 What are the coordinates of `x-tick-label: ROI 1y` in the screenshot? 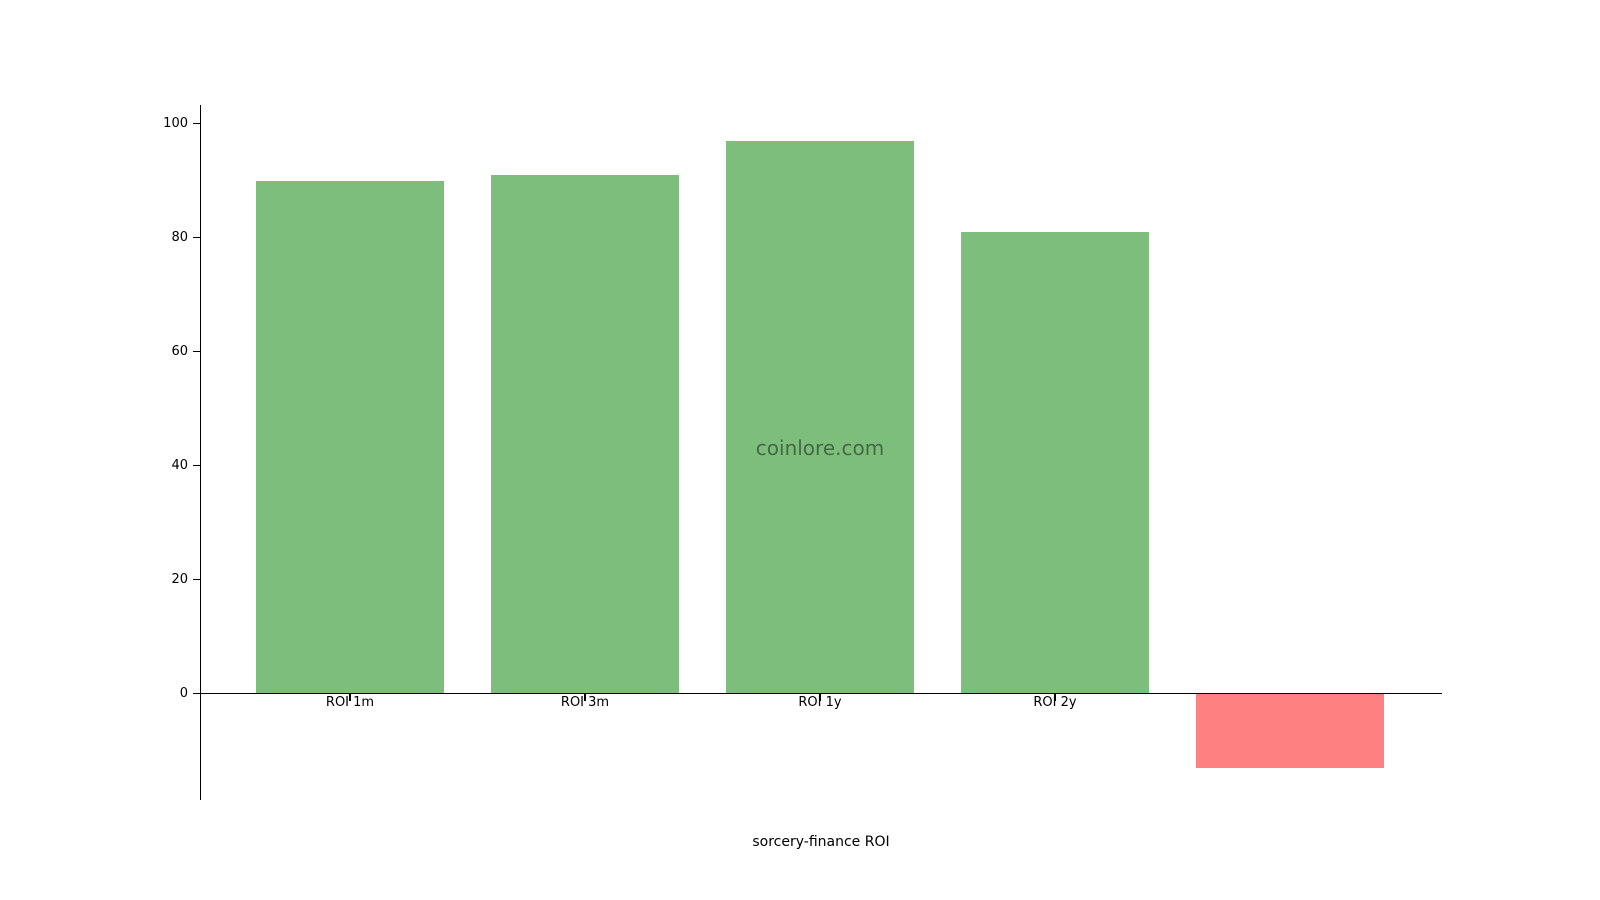 It's located at (820, 702).